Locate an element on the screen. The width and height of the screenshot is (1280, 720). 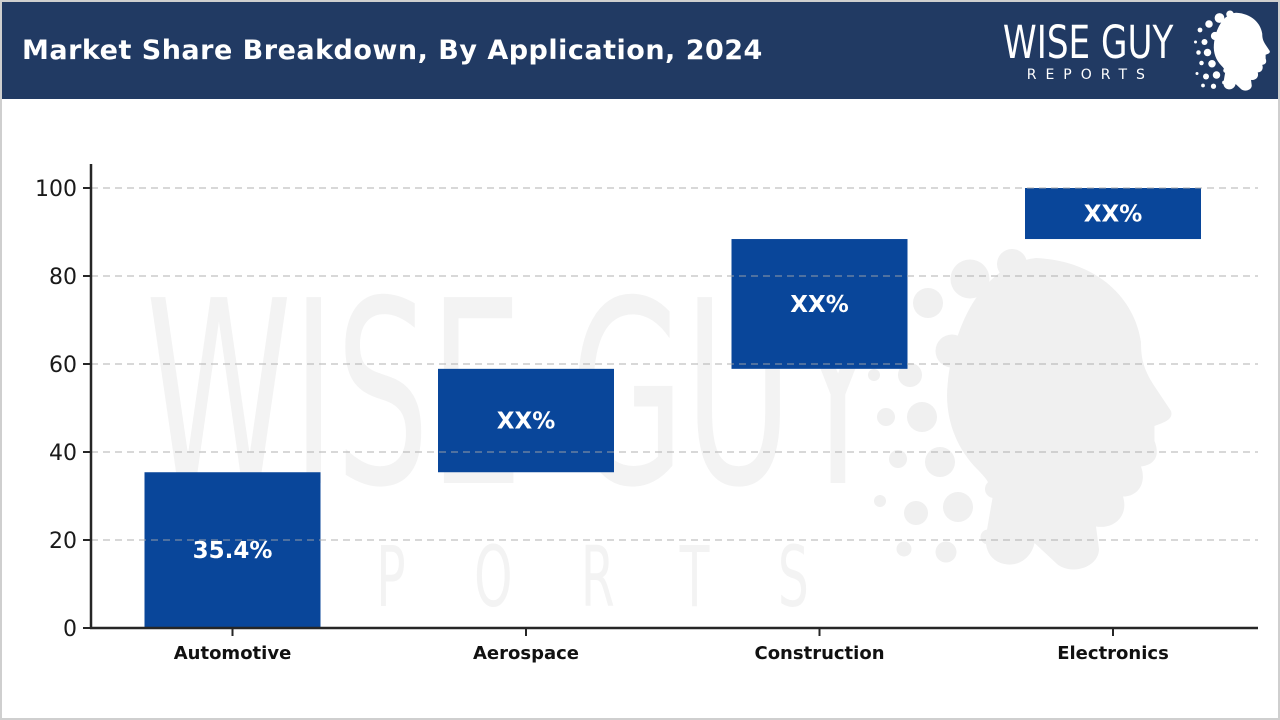
logo-wordmark-line1: WISE GUY is located at coordinates (1088, 42).